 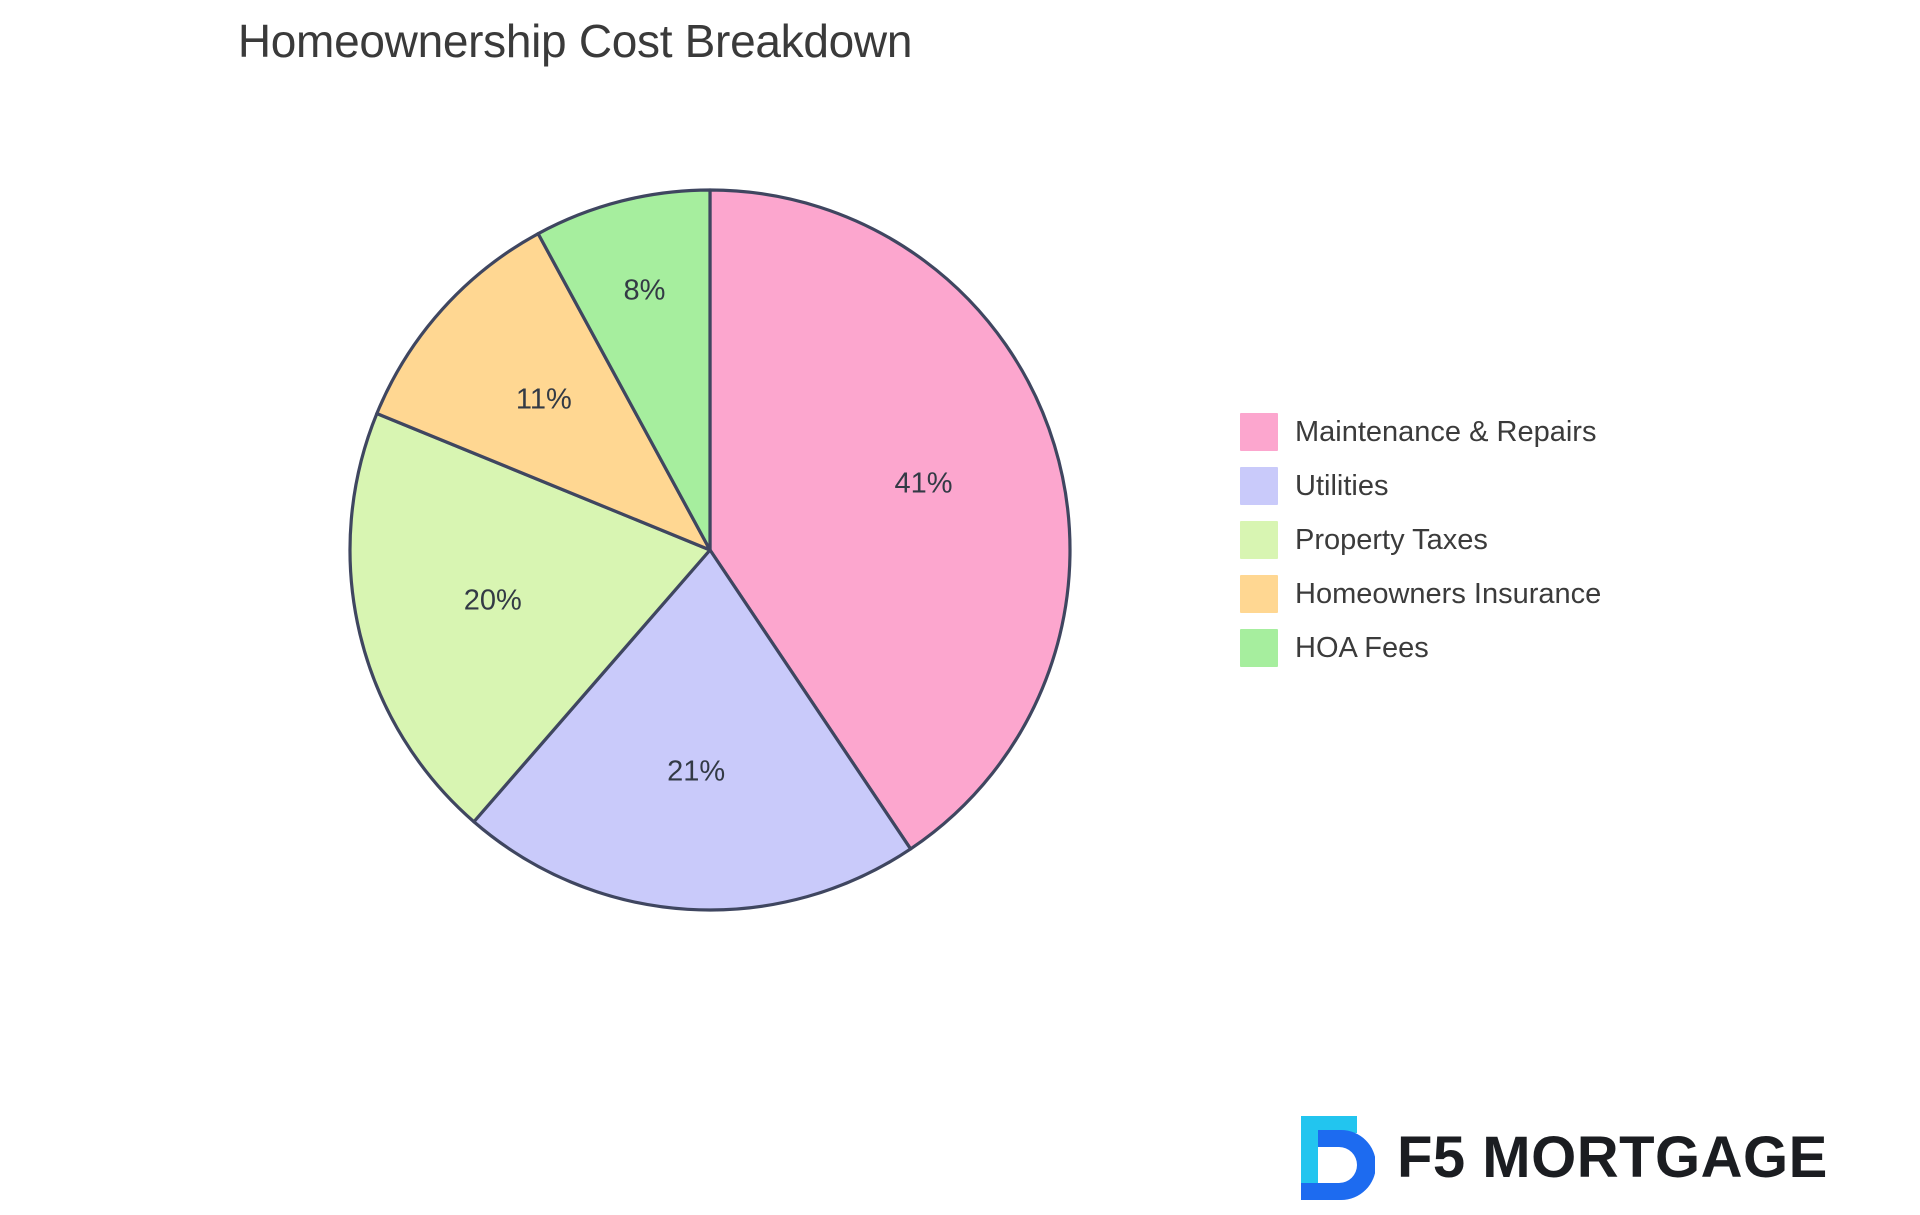 I want to click on pie-slice-label: 20%, so click(x=493, y=600).